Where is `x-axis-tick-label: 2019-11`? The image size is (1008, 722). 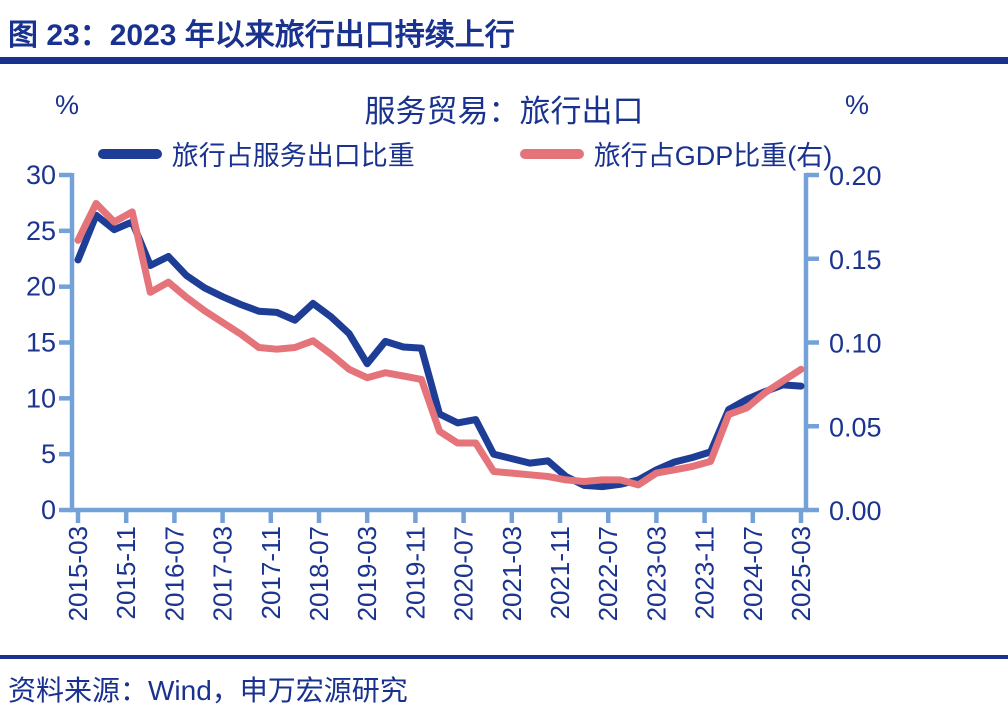
x-axis-tick-label: 2019-11 is located at coordinates (415, 573).